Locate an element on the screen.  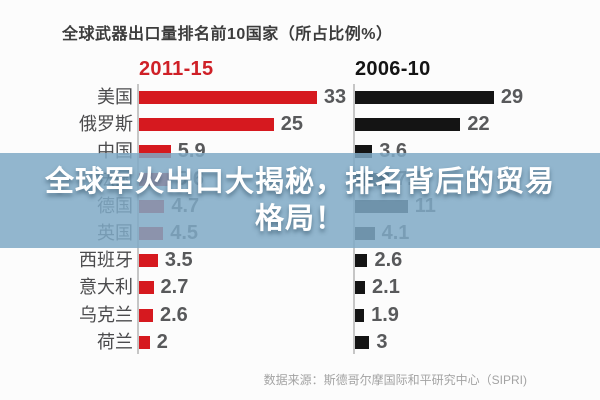
chart-row-10: 荷兰 2 3 is located at coordinates (300, 342).